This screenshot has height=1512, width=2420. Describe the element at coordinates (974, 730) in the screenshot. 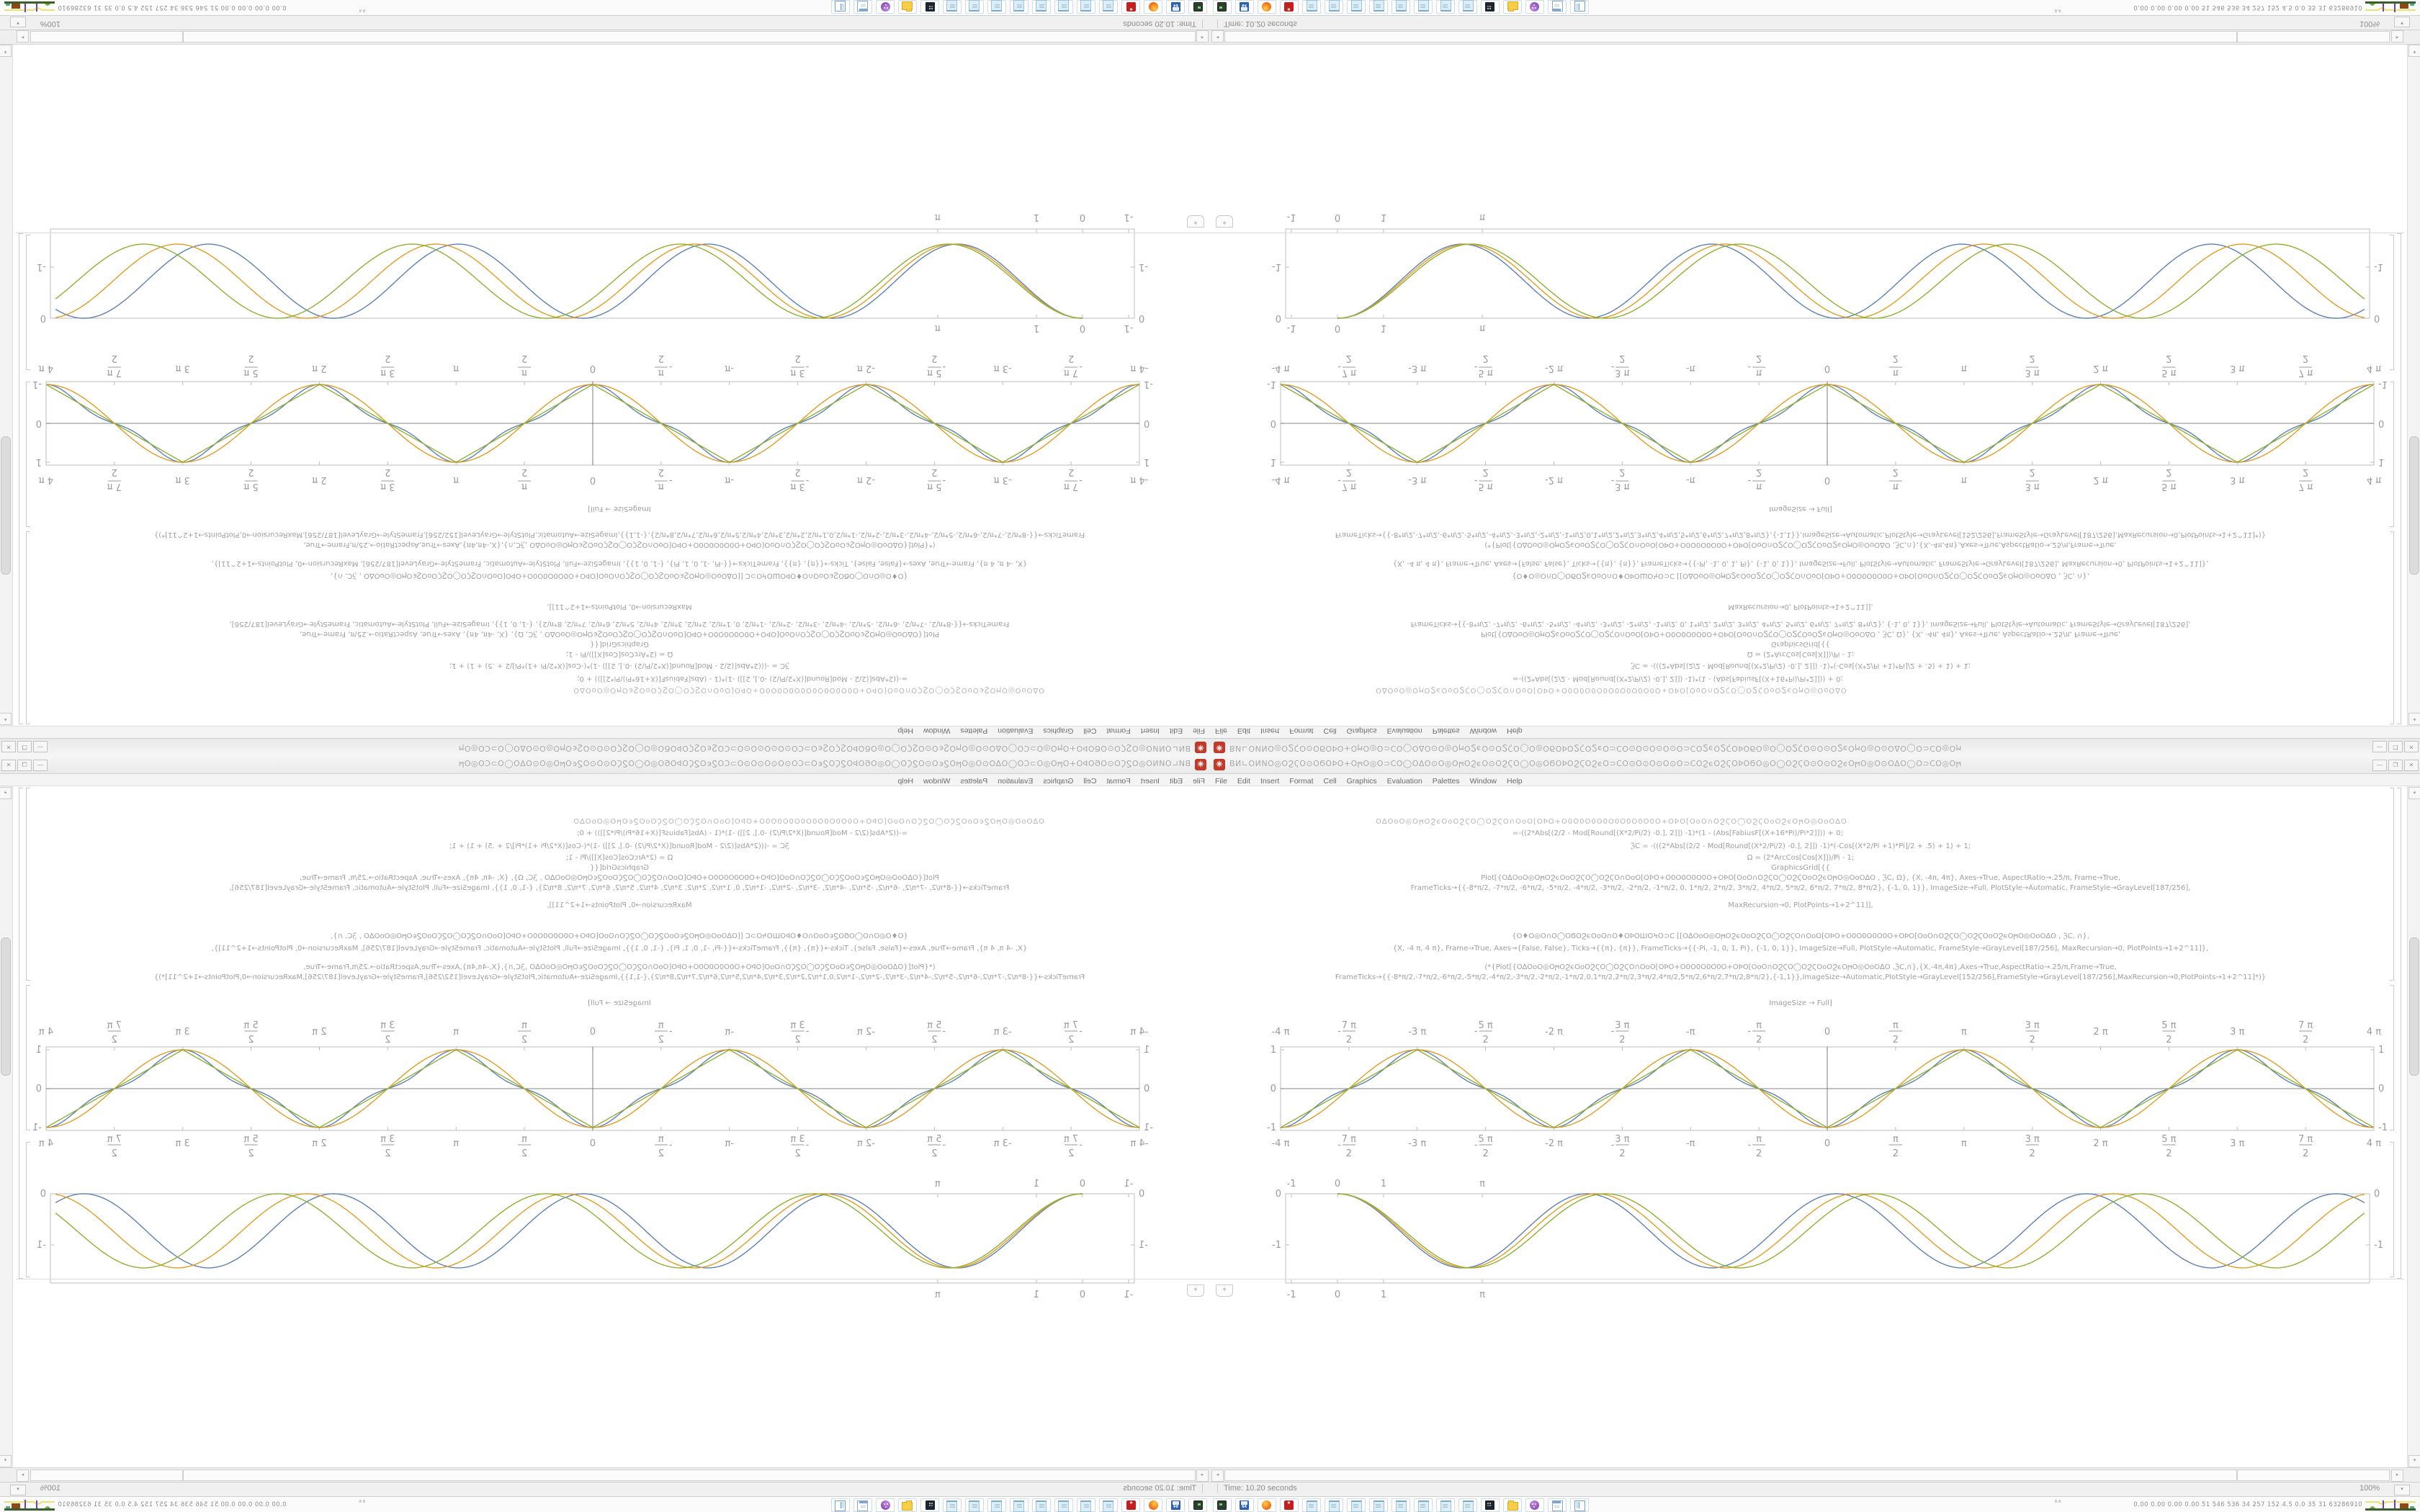

I see `menu-palettes: Palettes` at that location.